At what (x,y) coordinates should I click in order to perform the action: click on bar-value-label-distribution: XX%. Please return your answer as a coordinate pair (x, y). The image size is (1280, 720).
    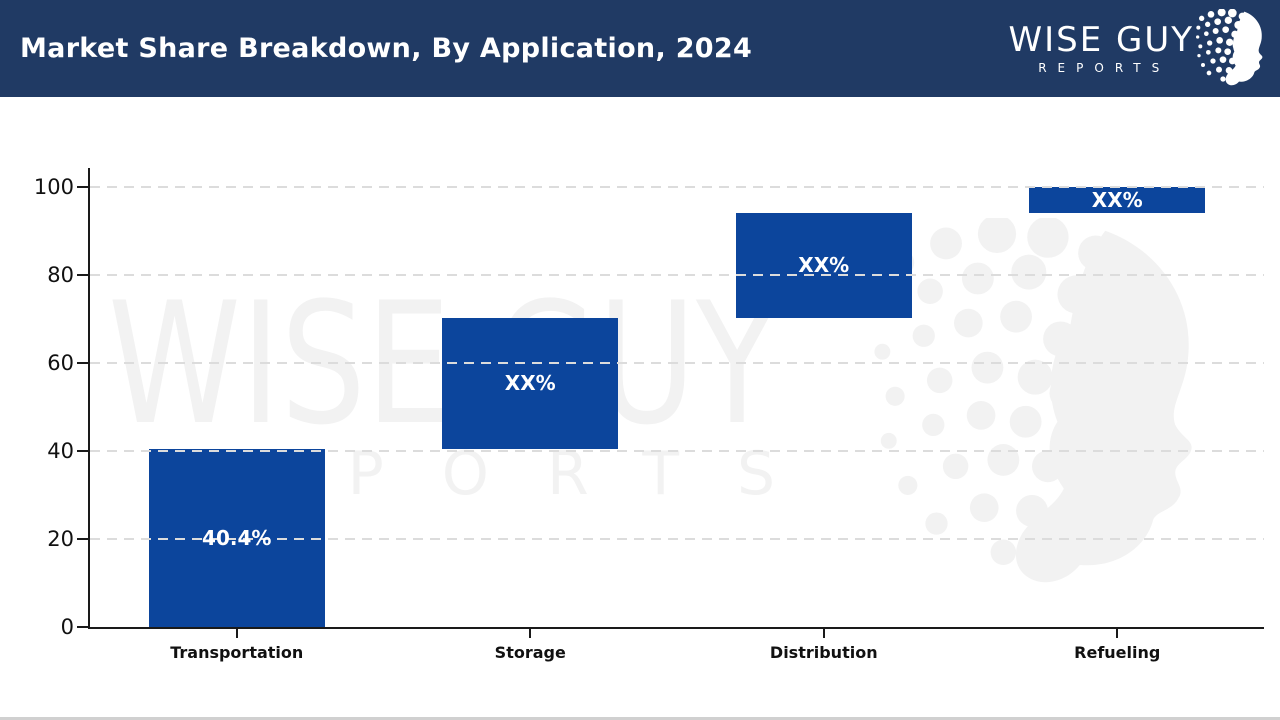
    Looking at the image, I should click on (824, 265).